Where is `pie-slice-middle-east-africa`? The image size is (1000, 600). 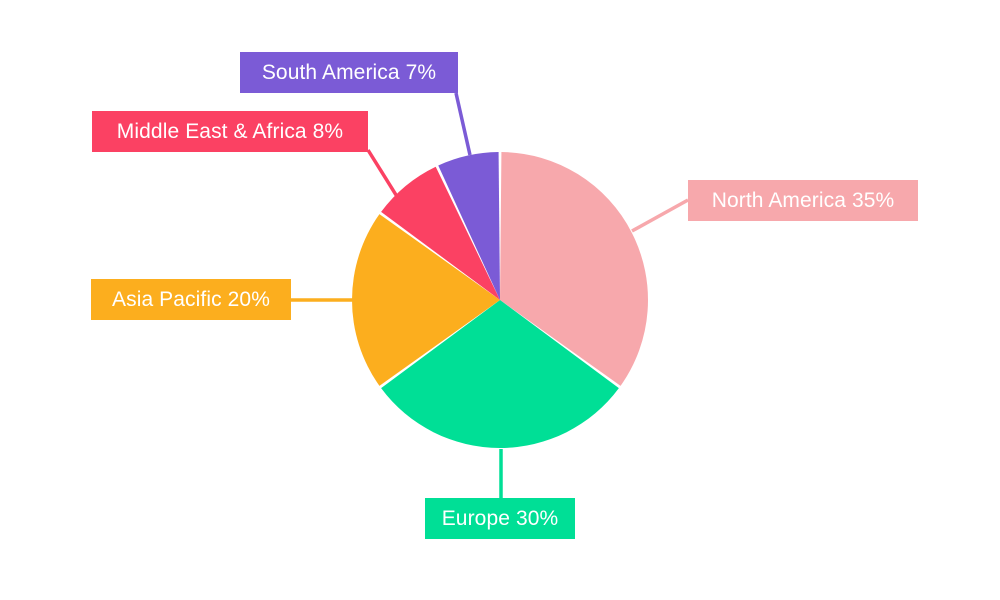 pie-slice-middle-east-africa is located at coordinates (440, 233).